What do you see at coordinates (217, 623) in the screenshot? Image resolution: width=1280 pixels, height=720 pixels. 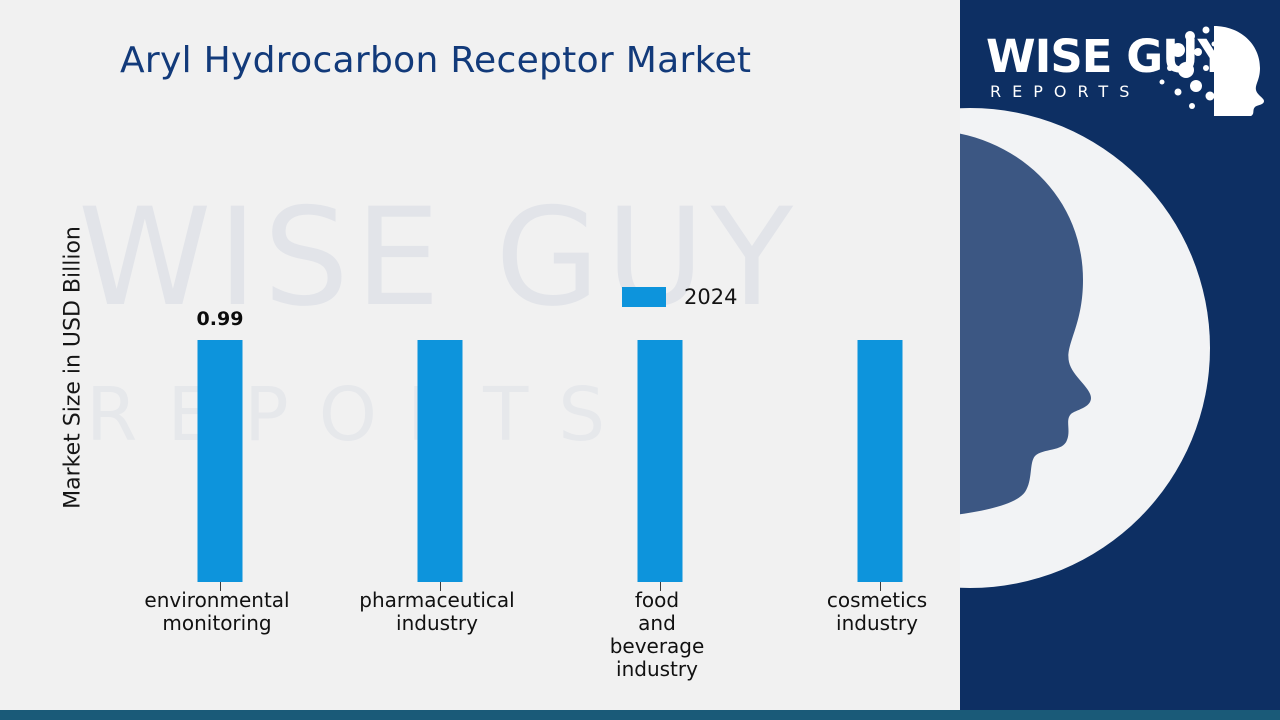 I see `cat-line: monitoring` at bounding box center [217, 623].